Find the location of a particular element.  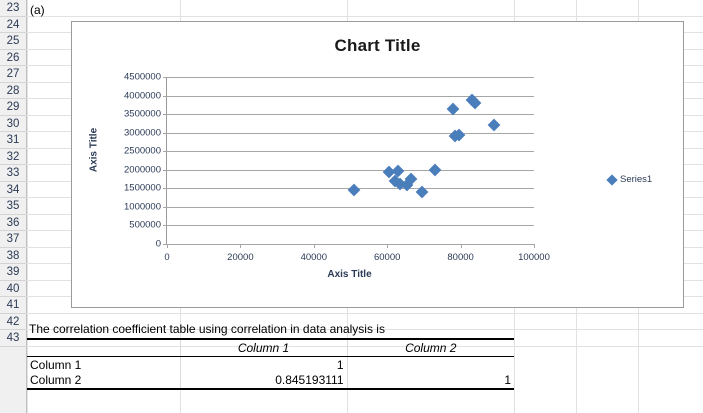

legend-label: Series1 is located at coordinates (636, 179).